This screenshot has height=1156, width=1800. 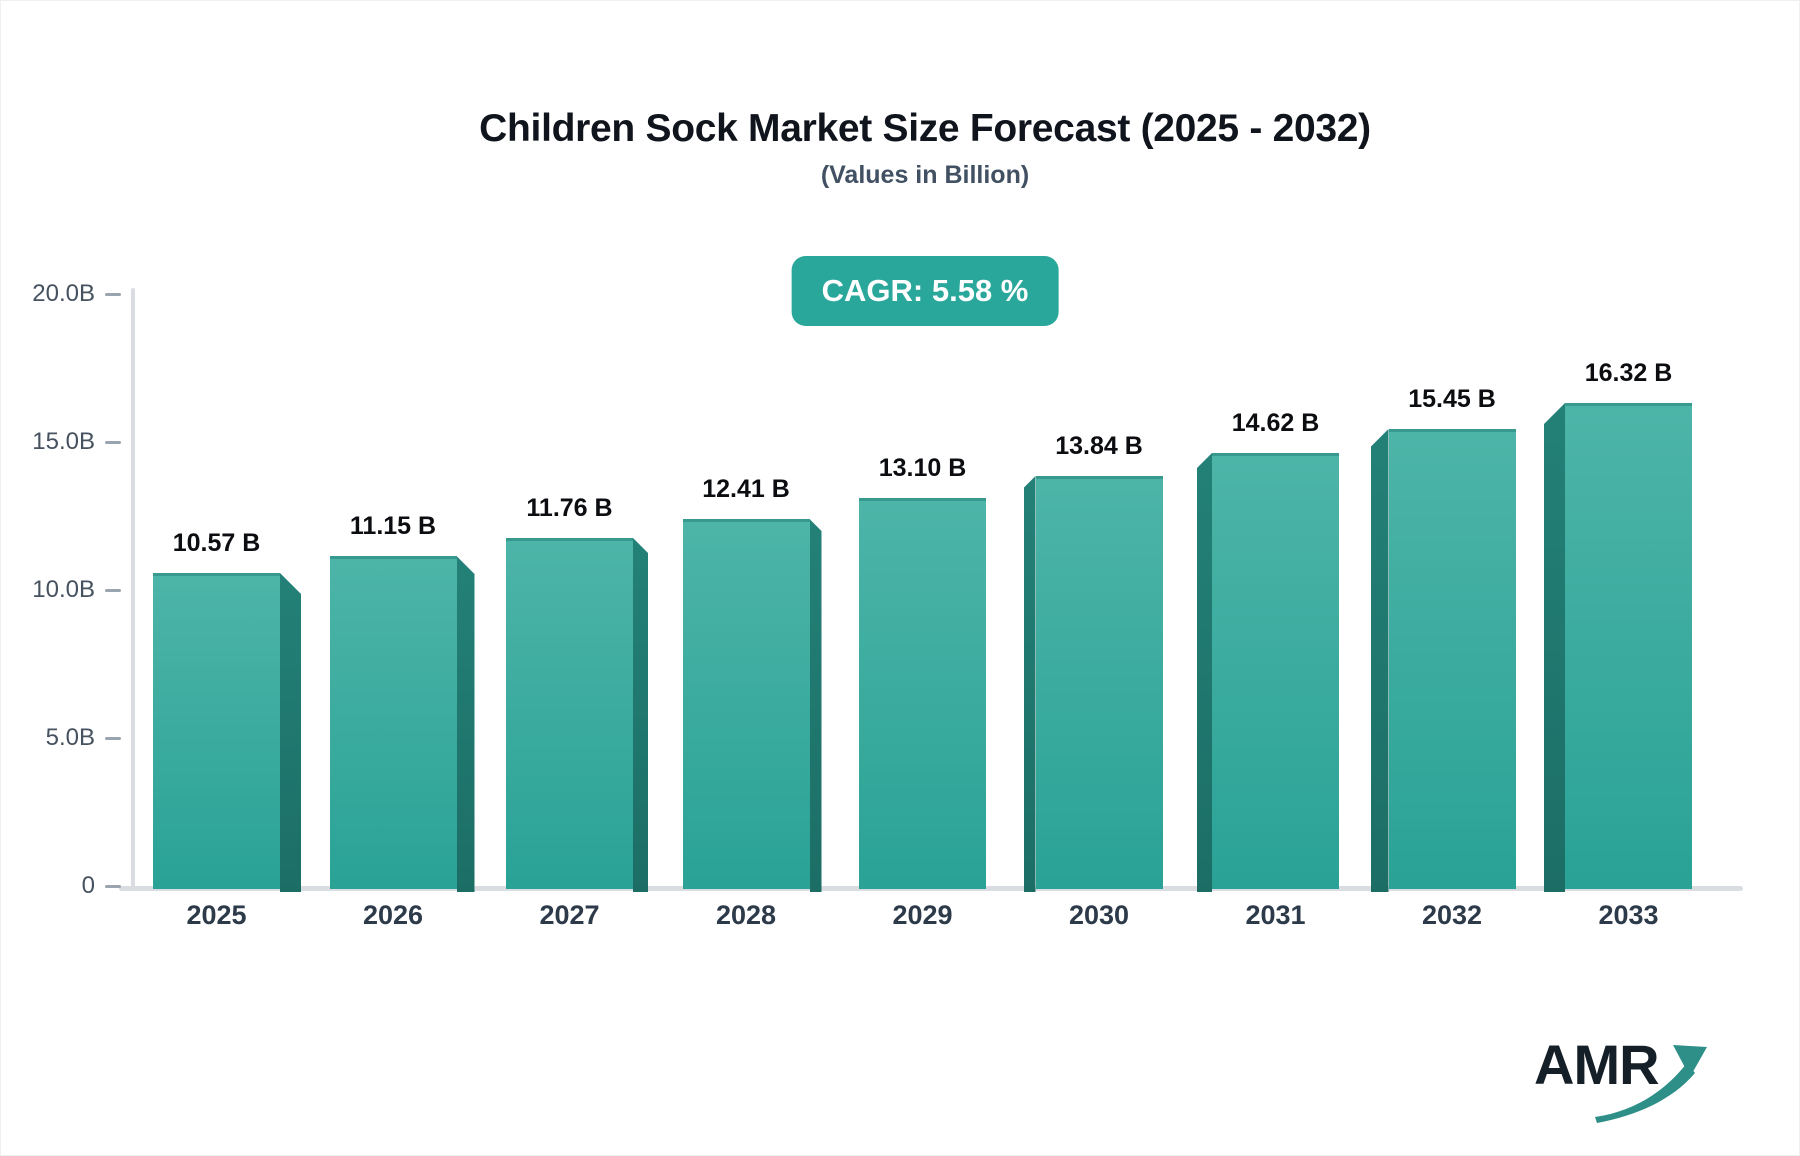 What do you see at coordinates (63, 293) in the screenshot?
I see `y-axis-tick-label: 20.0B` at bounding box center [63, 293].